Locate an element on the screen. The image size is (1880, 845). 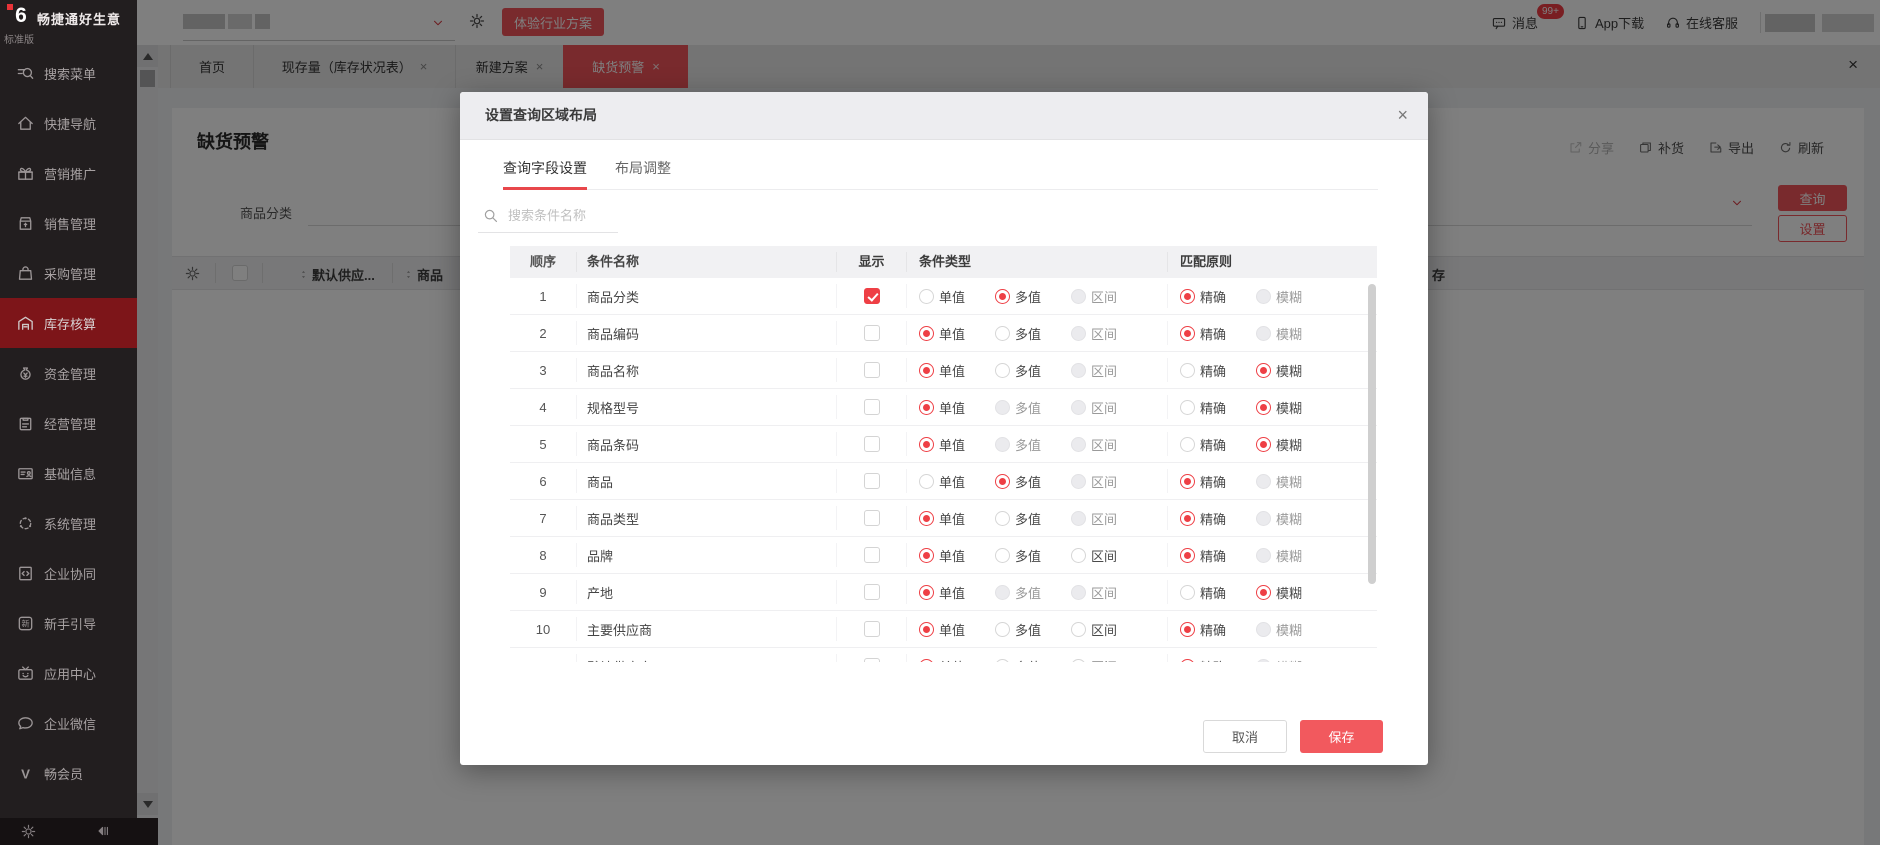
radio-option: 单值 is located at coordinates (942, 518).